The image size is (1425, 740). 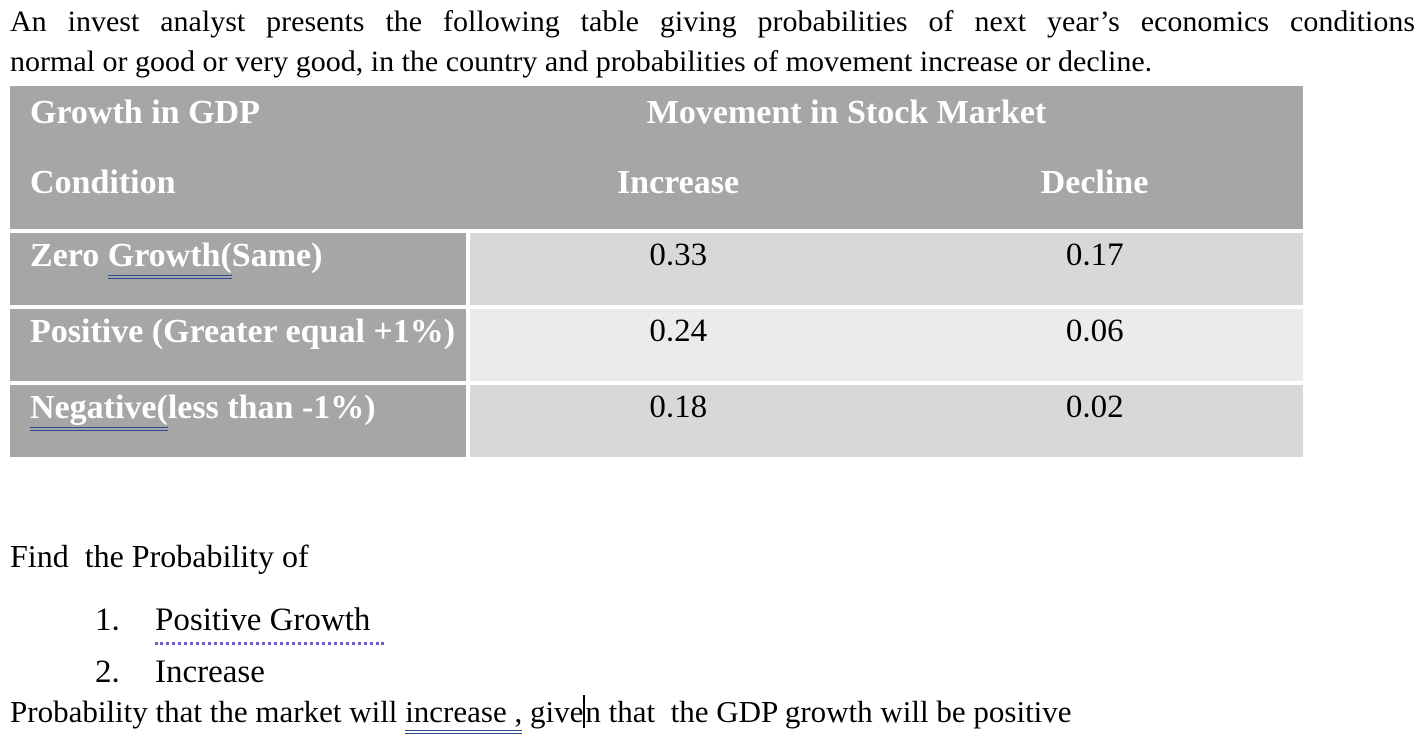 I want to click on row-values: 0.24 0.06, so click(x=886, y=345).